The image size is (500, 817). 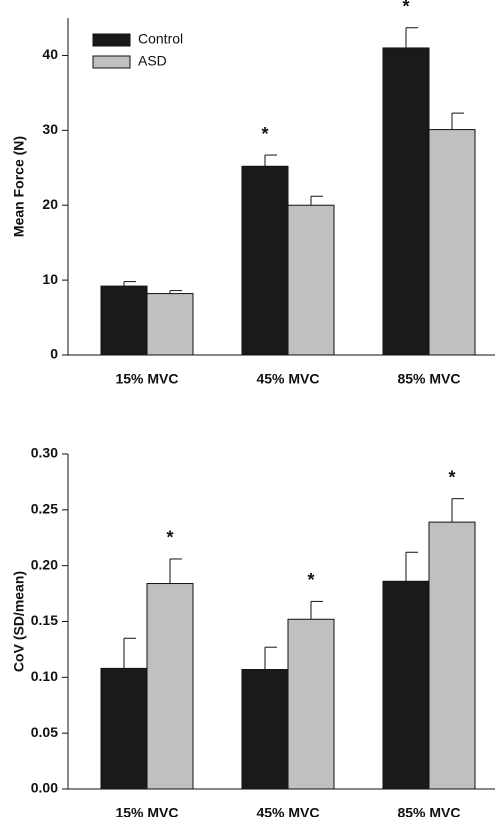 I want to click on y-tick-label: 0.00, so click(x=44, y=788).